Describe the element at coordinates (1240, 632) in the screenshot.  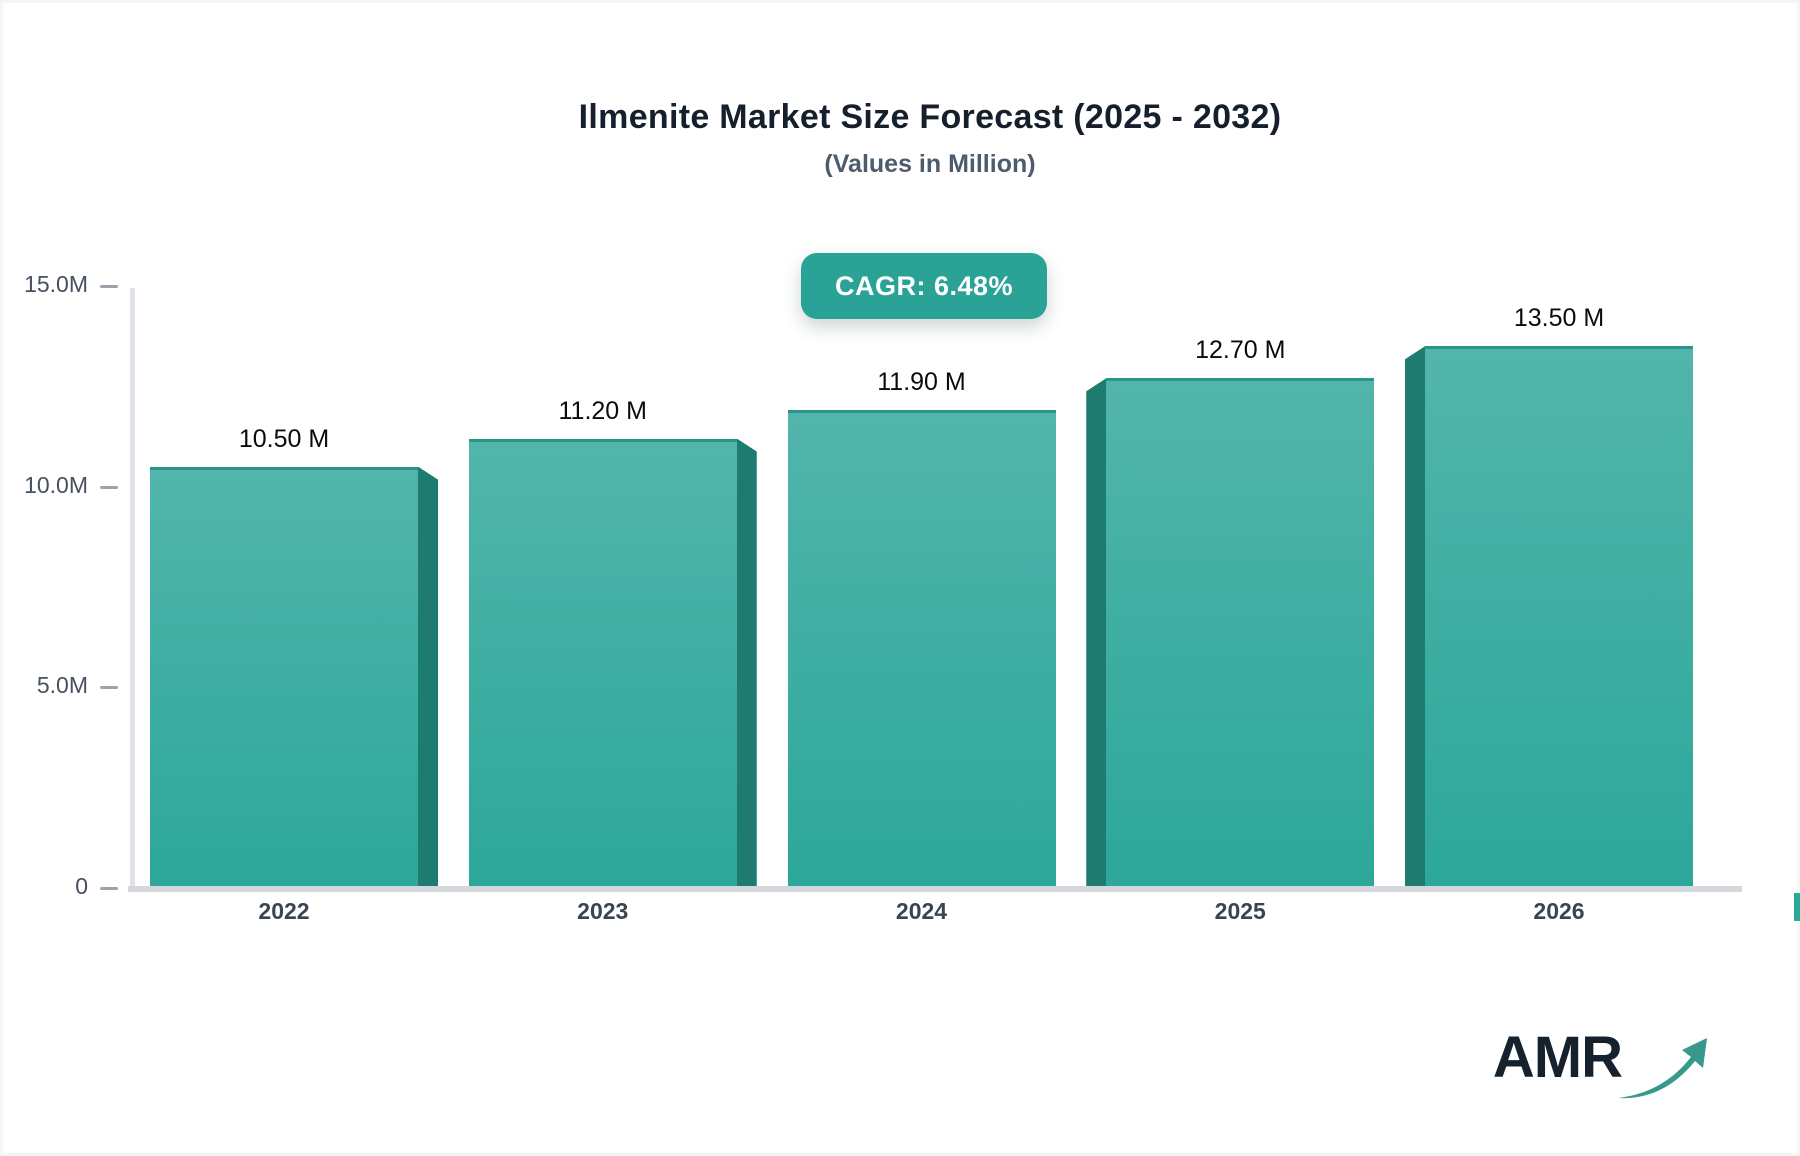
I see `bar-2025` at that location.